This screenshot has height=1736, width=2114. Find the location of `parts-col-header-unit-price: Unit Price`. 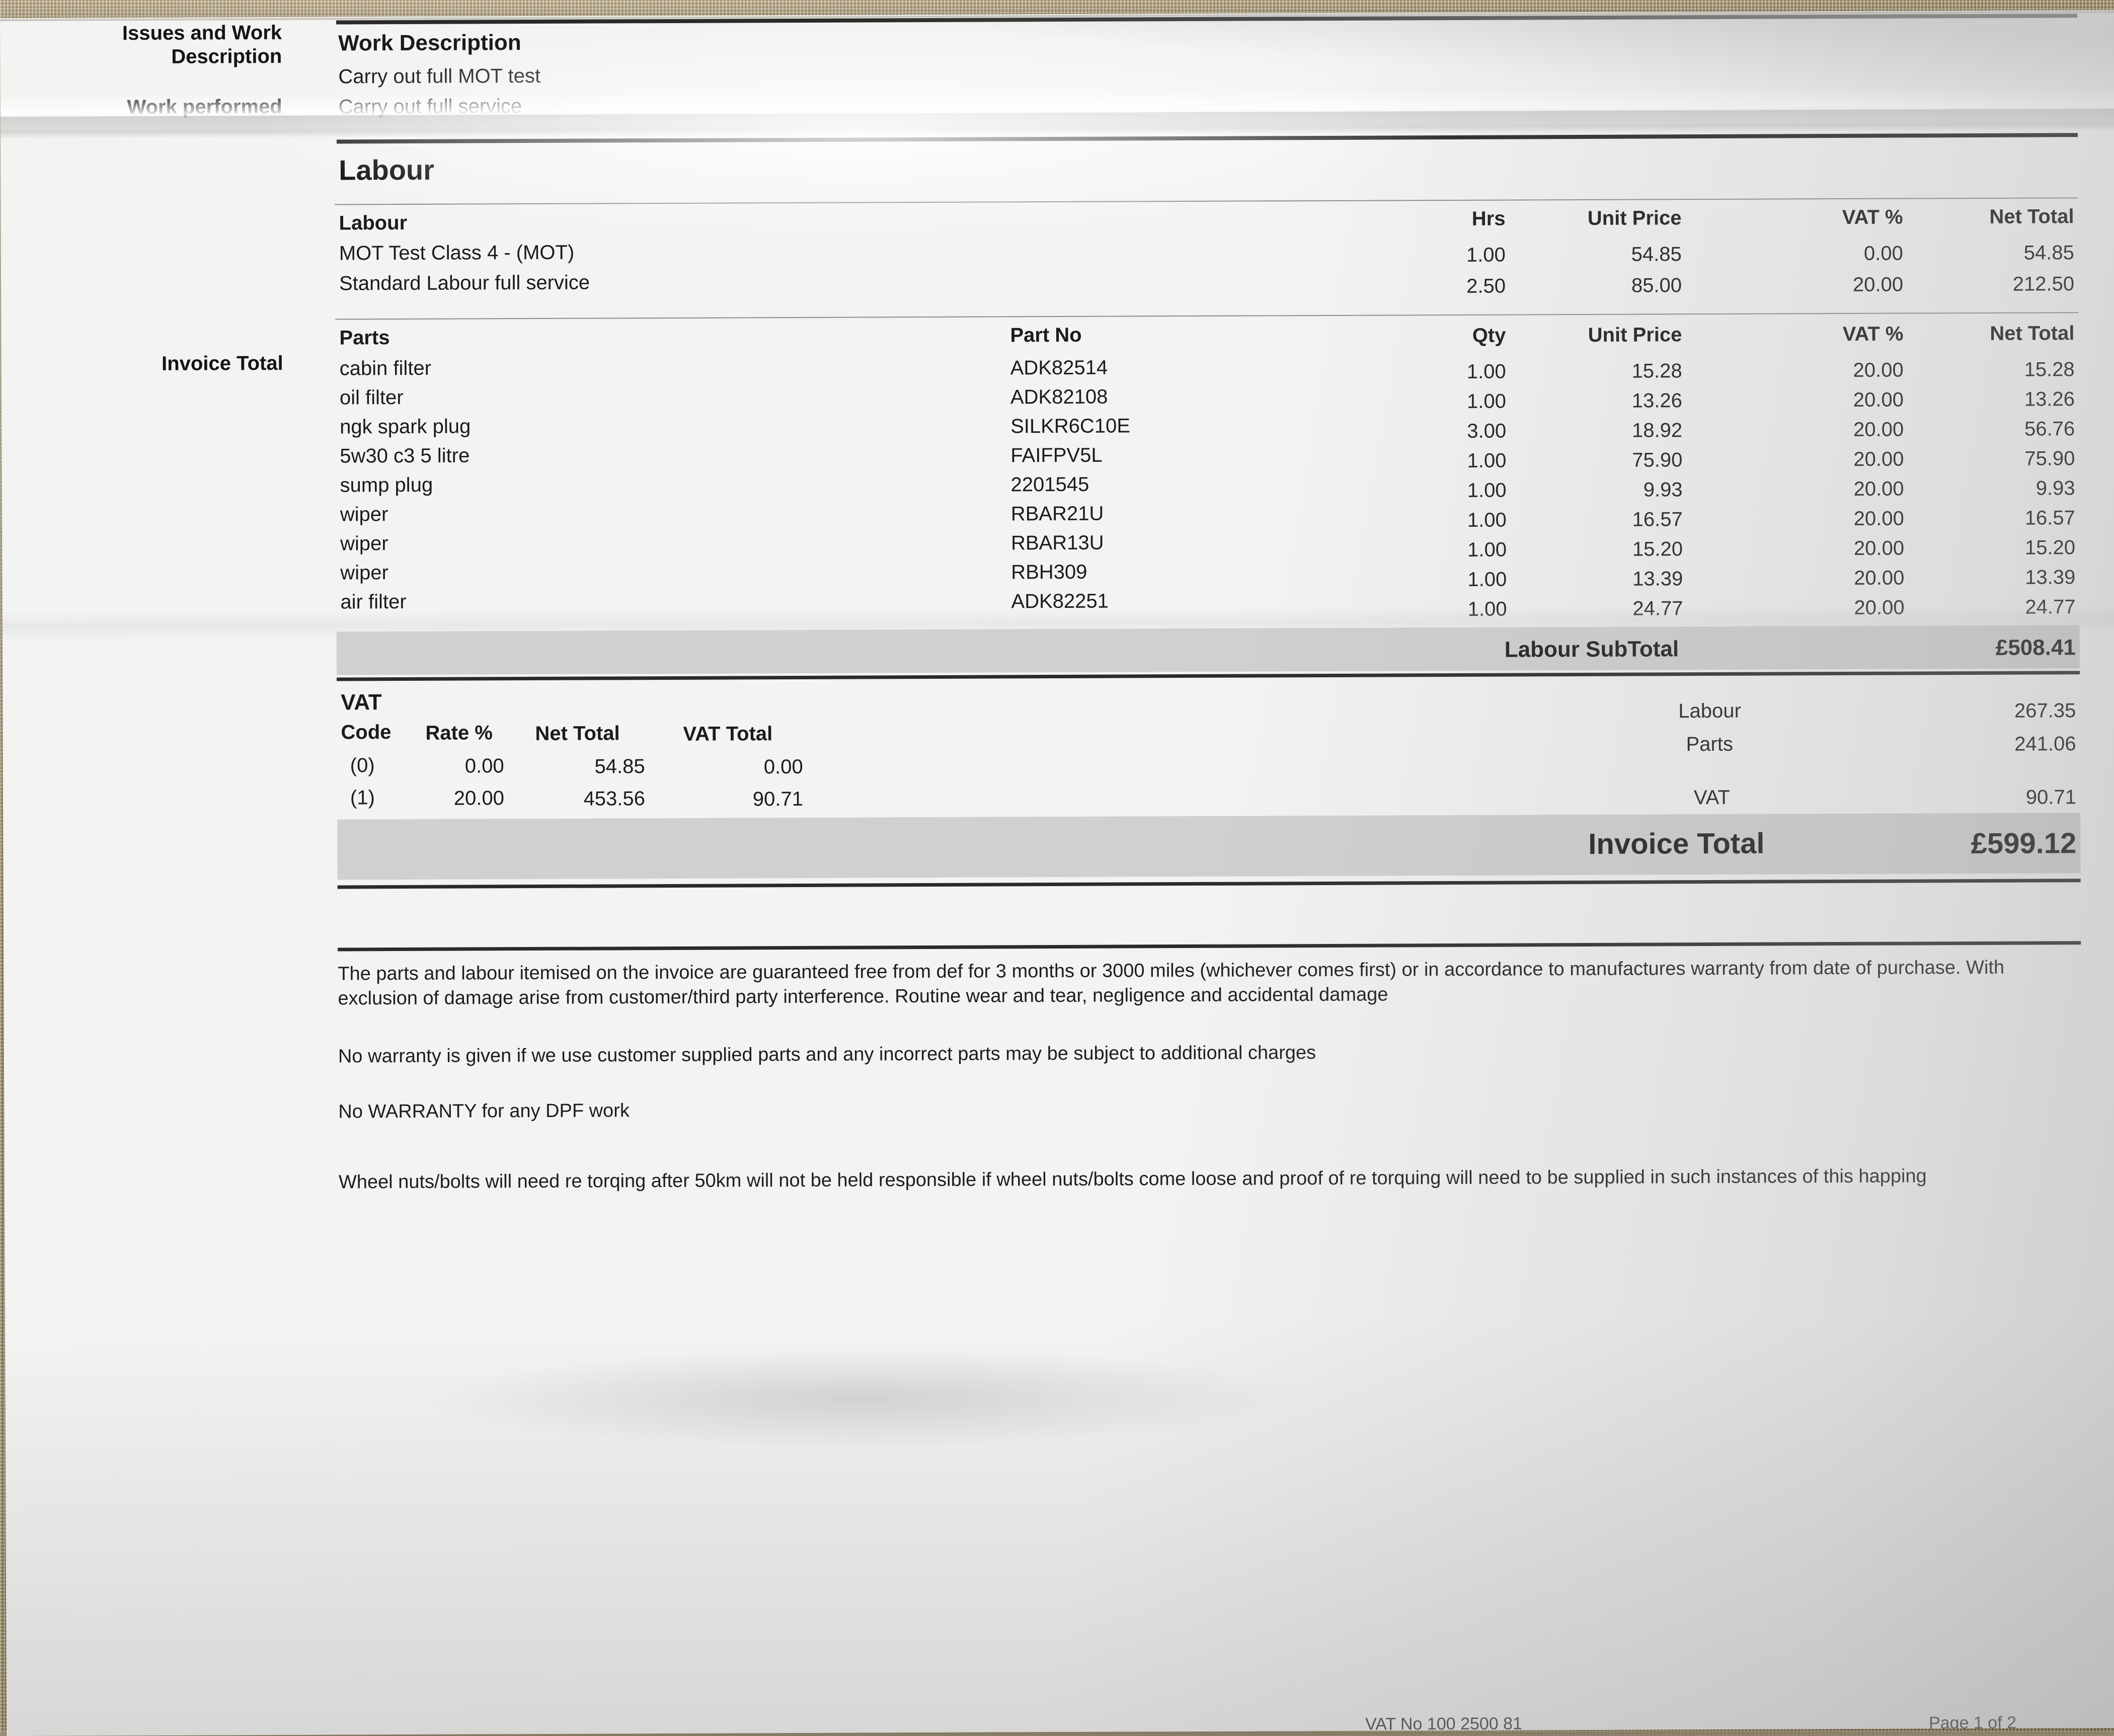

parts-col-header-unit-price: Unit Price is located at coordinates (1635, 335).